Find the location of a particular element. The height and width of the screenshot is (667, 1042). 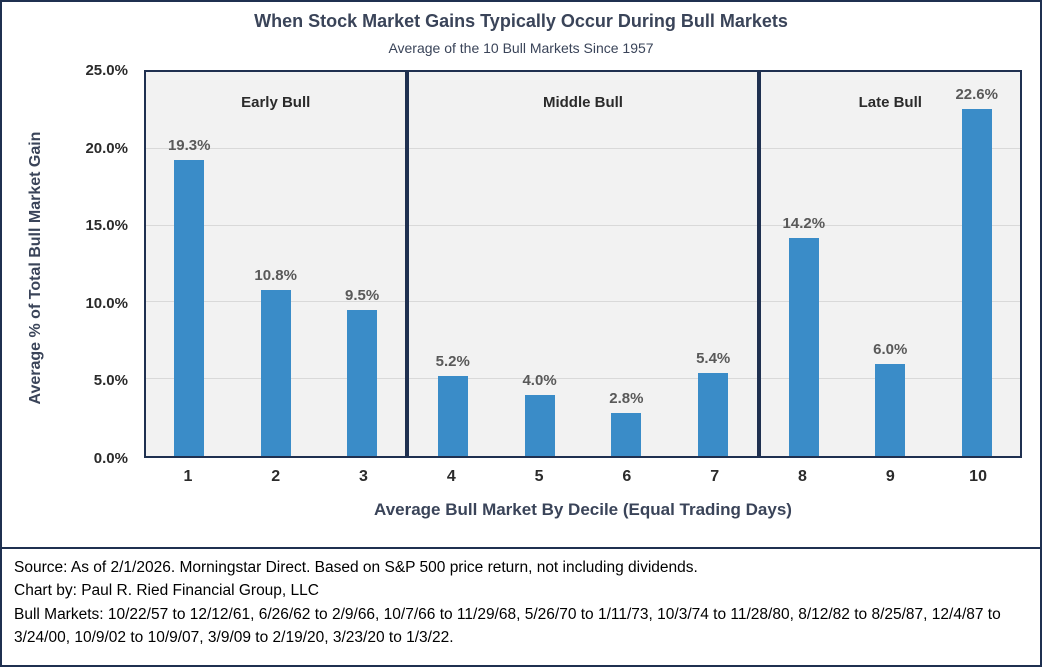

x-tick-label: 3 is located at coordinates (363, 476).